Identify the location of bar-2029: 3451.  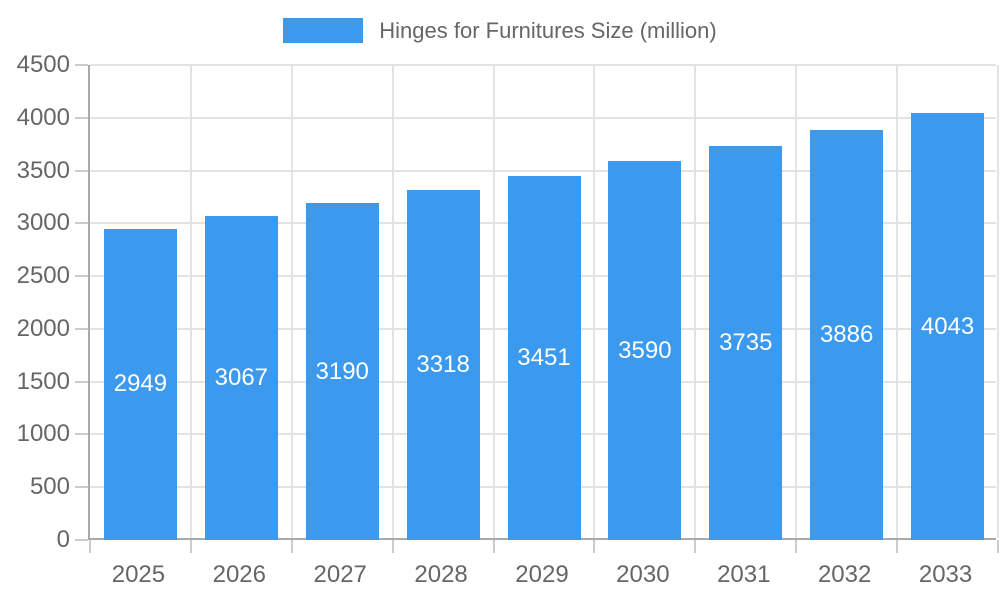
(544, 357).